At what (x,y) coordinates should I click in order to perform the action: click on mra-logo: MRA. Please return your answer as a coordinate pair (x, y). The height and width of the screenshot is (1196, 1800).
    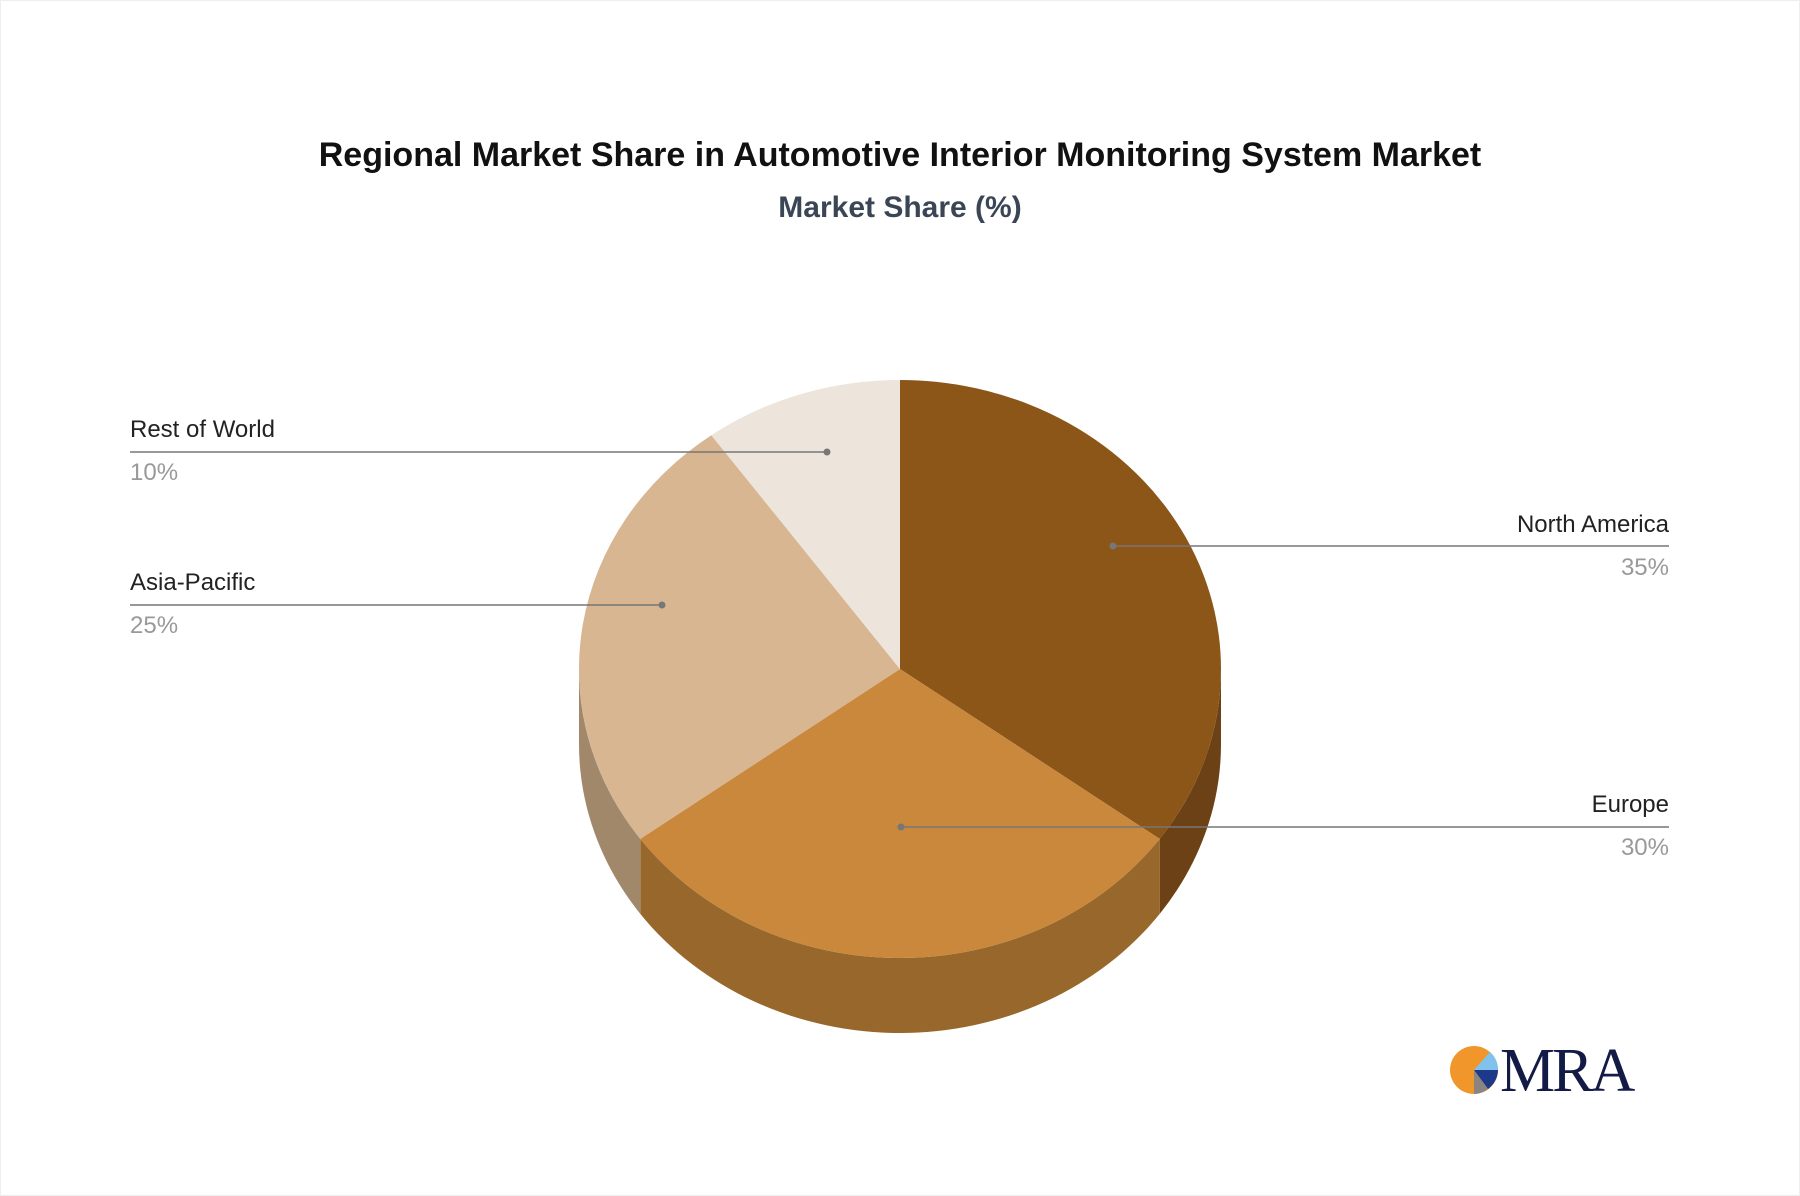
    Looking at the image, I should click on (1548, 1070).